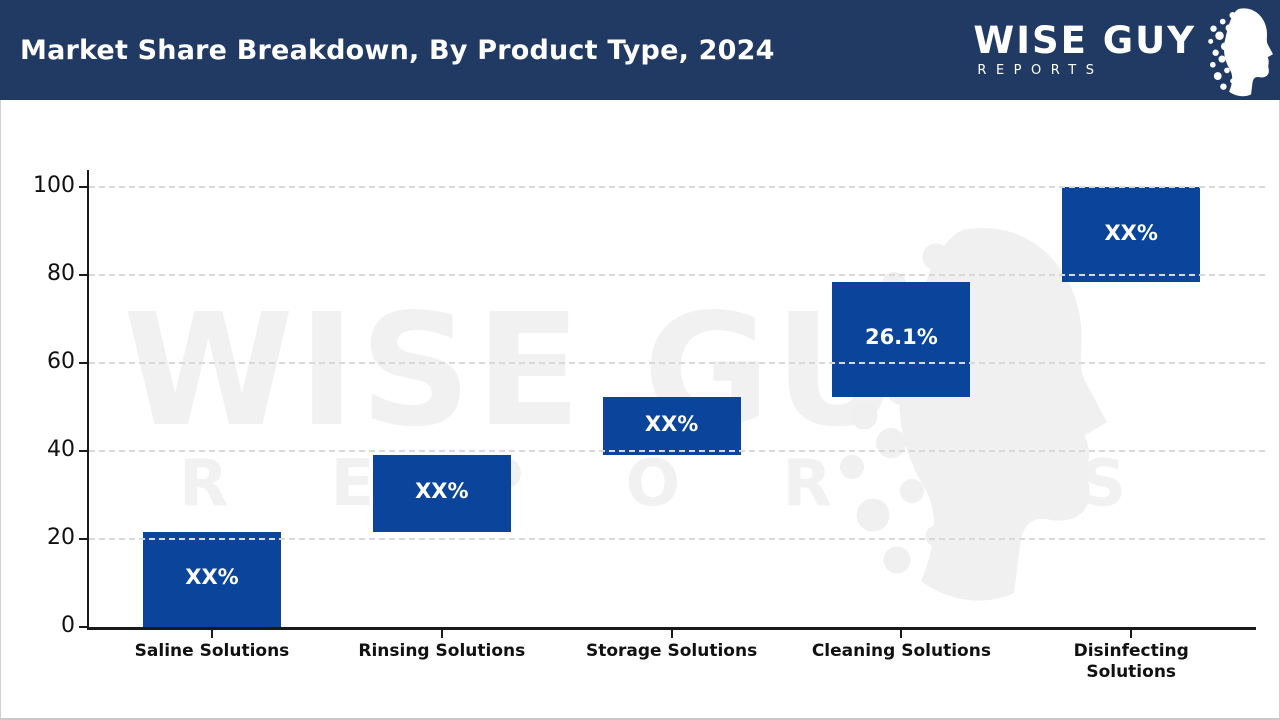 The height and width of the screenshot is (720, 1280). What do you see at coordinates (671, 651) in the screenshot?
I see `x-category-label-storage-solutions: Storage Solutions` at bounding box center [671, 651].